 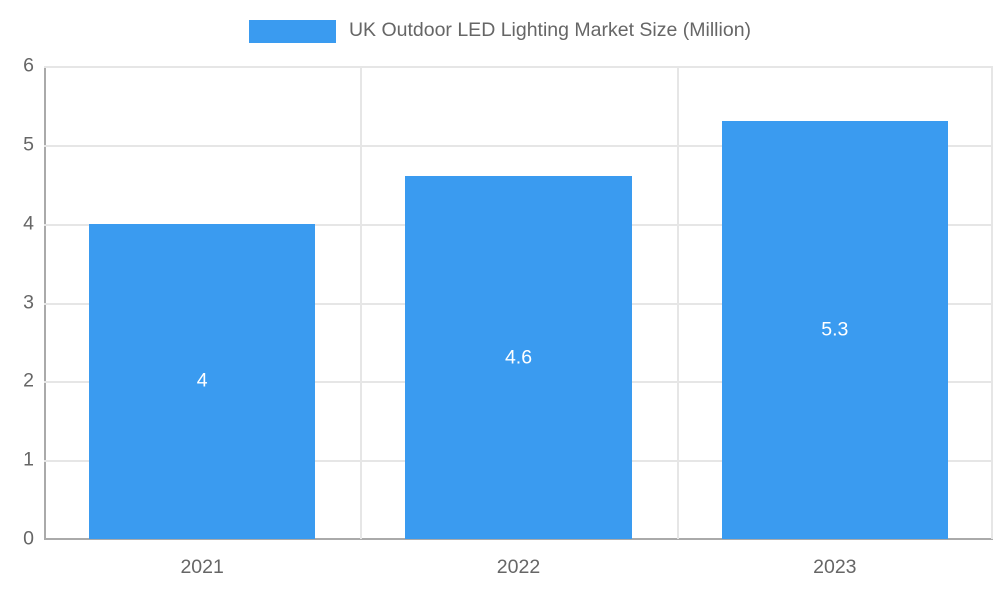 I want to click on bar-value-label: 4.6, so click(x=518, y=356).